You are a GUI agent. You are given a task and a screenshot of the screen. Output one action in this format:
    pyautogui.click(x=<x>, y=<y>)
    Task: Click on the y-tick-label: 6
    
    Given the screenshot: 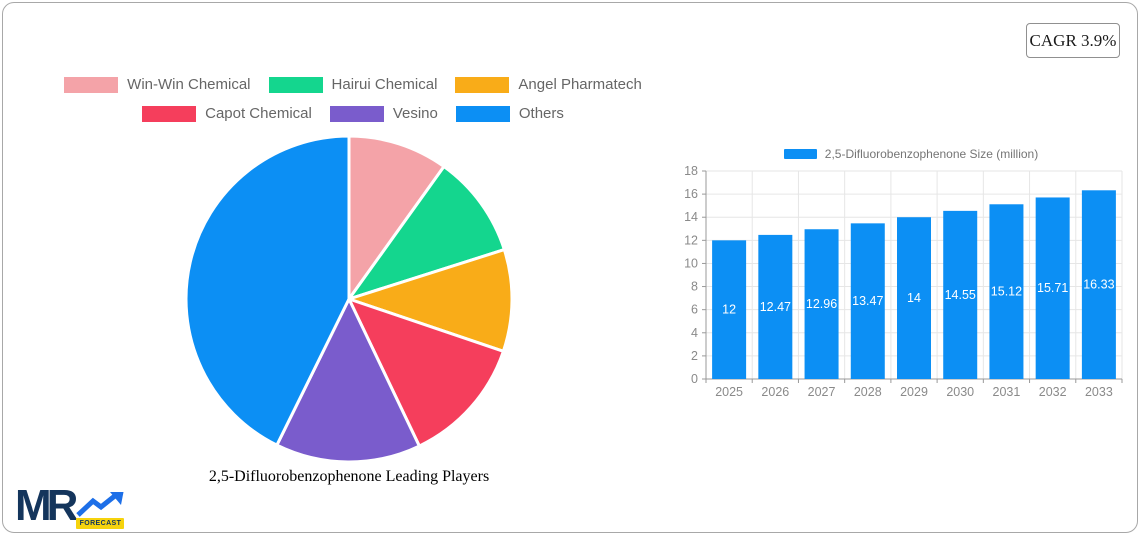 What is the action you would take?
    pyautogui.click(x=694, y=310)
    